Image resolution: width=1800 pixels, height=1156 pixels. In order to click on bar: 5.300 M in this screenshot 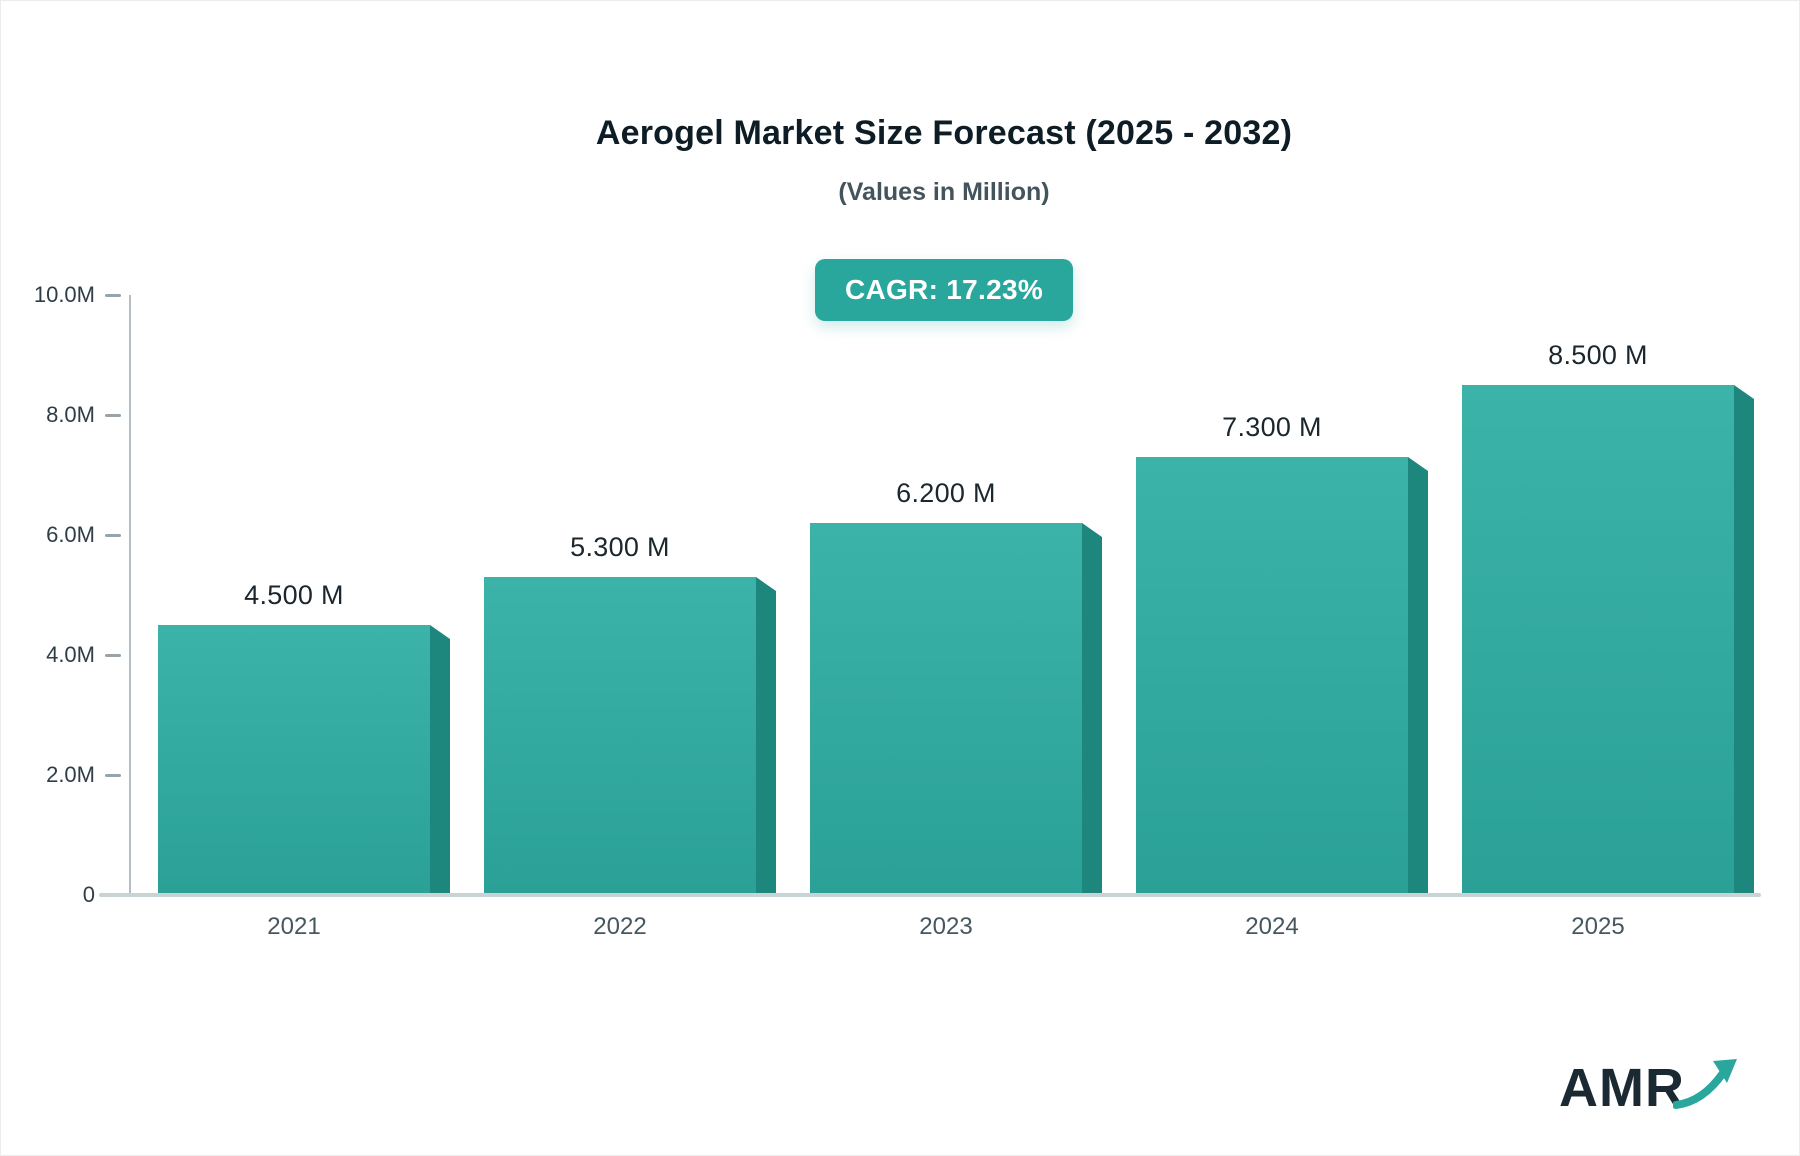, I will do `click(630, 713)`.